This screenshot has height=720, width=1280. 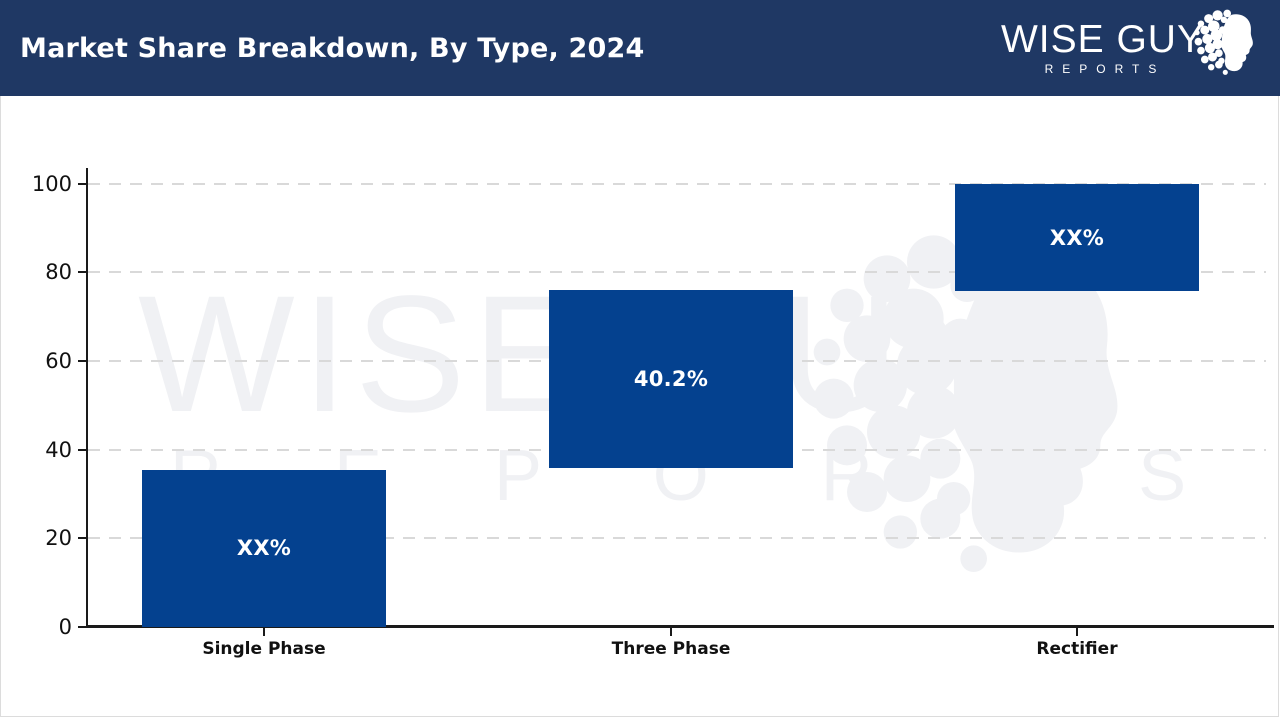 I want to click on brand-subtitle: REPORTS, so click(x=1105, y=69).